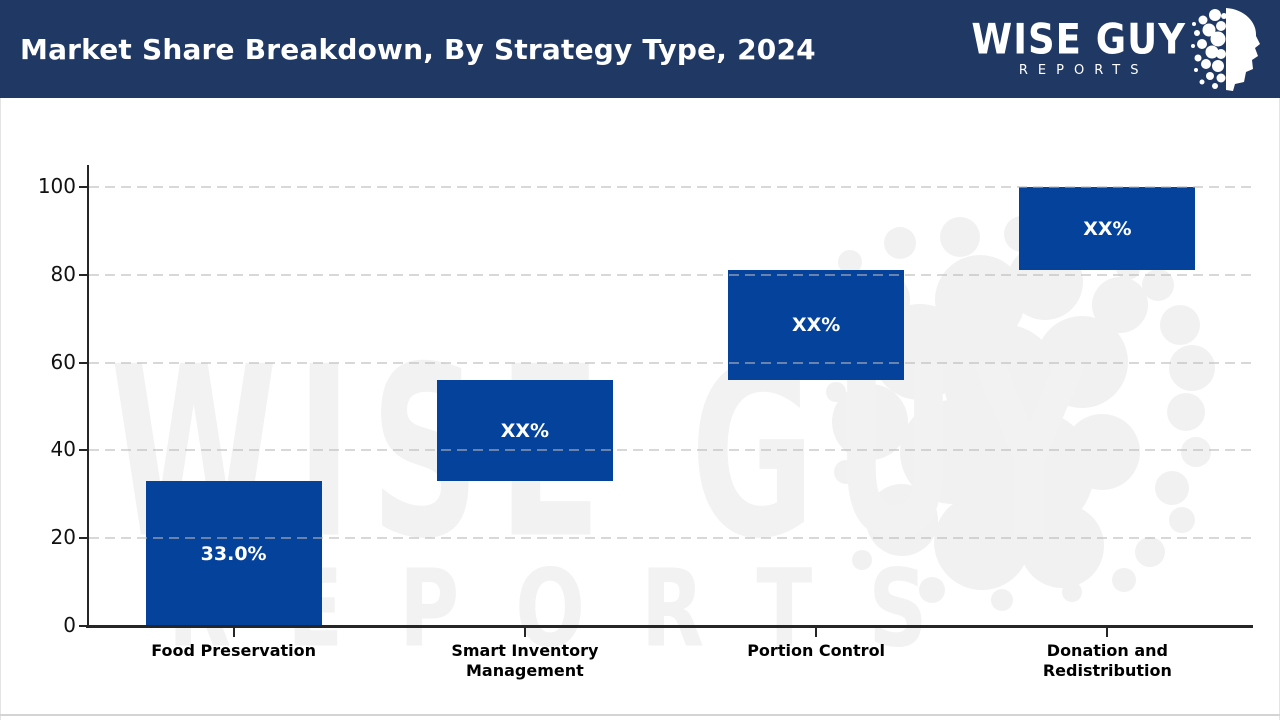  Describe the element at coordinates (69, 625) in the screenshot. I see `y-axis-label-0: 0` at that location.